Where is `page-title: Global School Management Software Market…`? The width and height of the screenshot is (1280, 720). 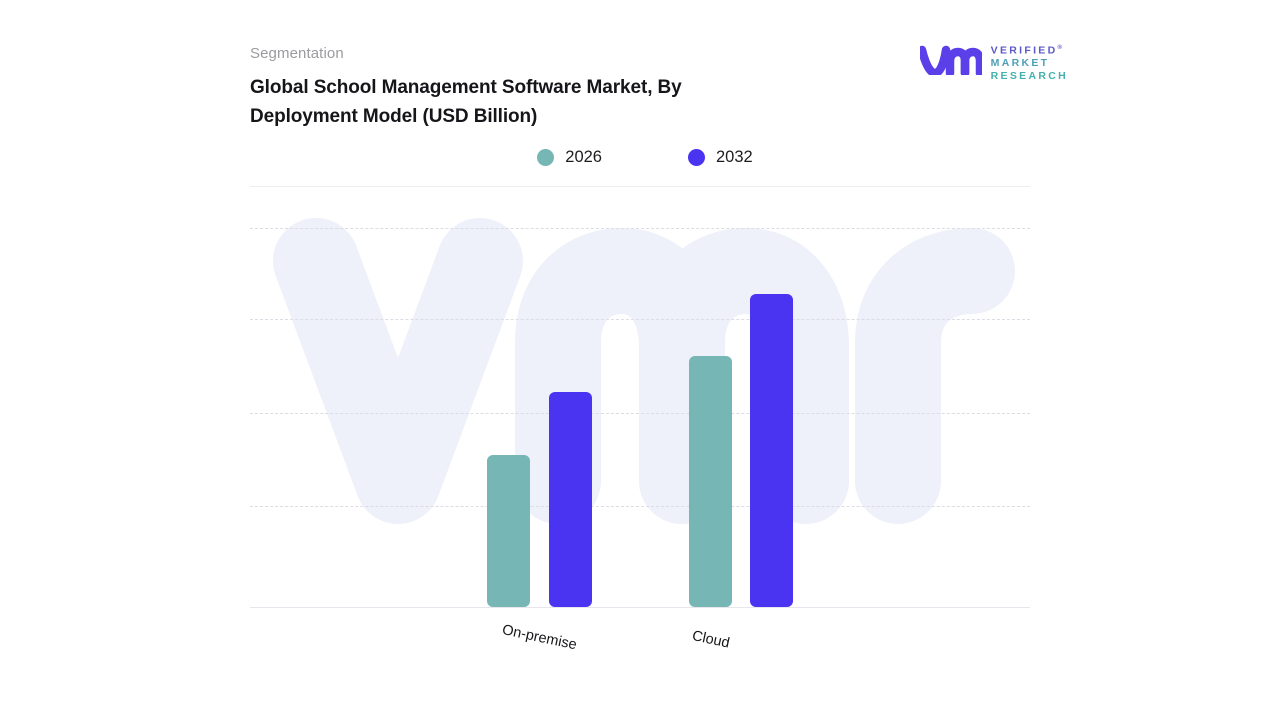
page-title: Global School Management Software Market… is located at coordinates (466, 102).